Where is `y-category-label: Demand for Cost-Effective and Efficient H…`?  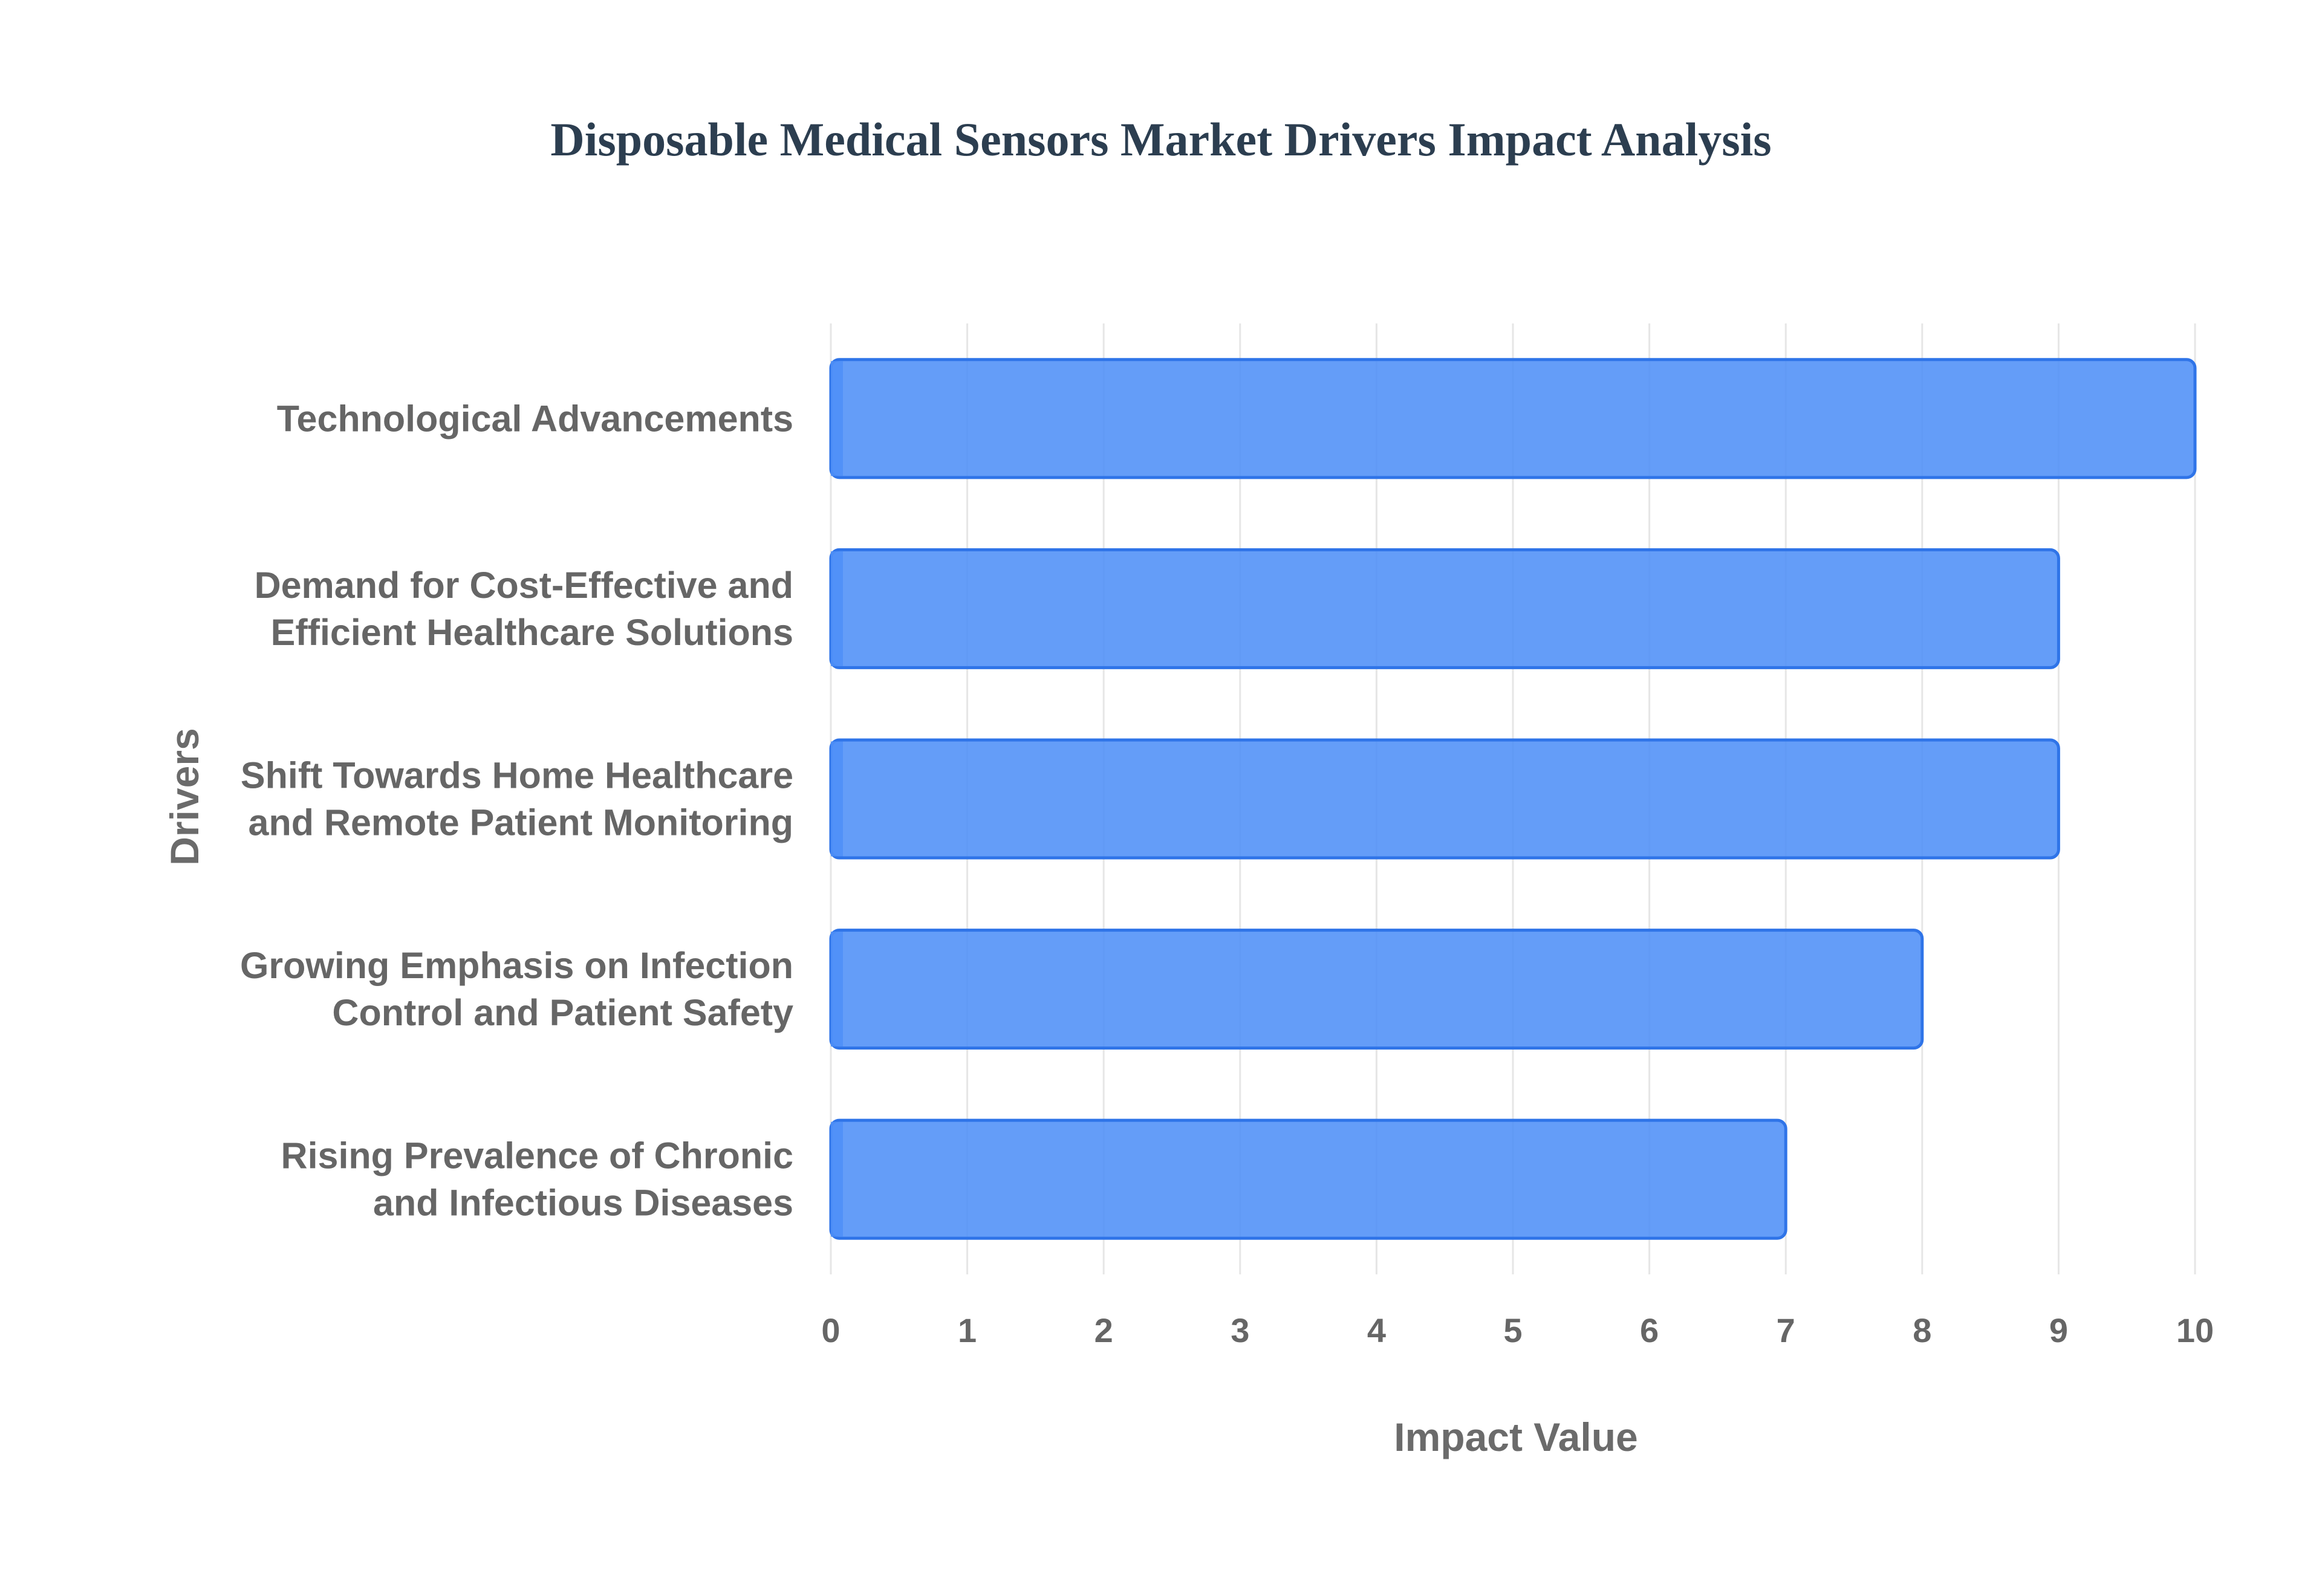 y-category-label: Demand for Cost-Effective and Efficient H… is located at coordinates (524, 609).